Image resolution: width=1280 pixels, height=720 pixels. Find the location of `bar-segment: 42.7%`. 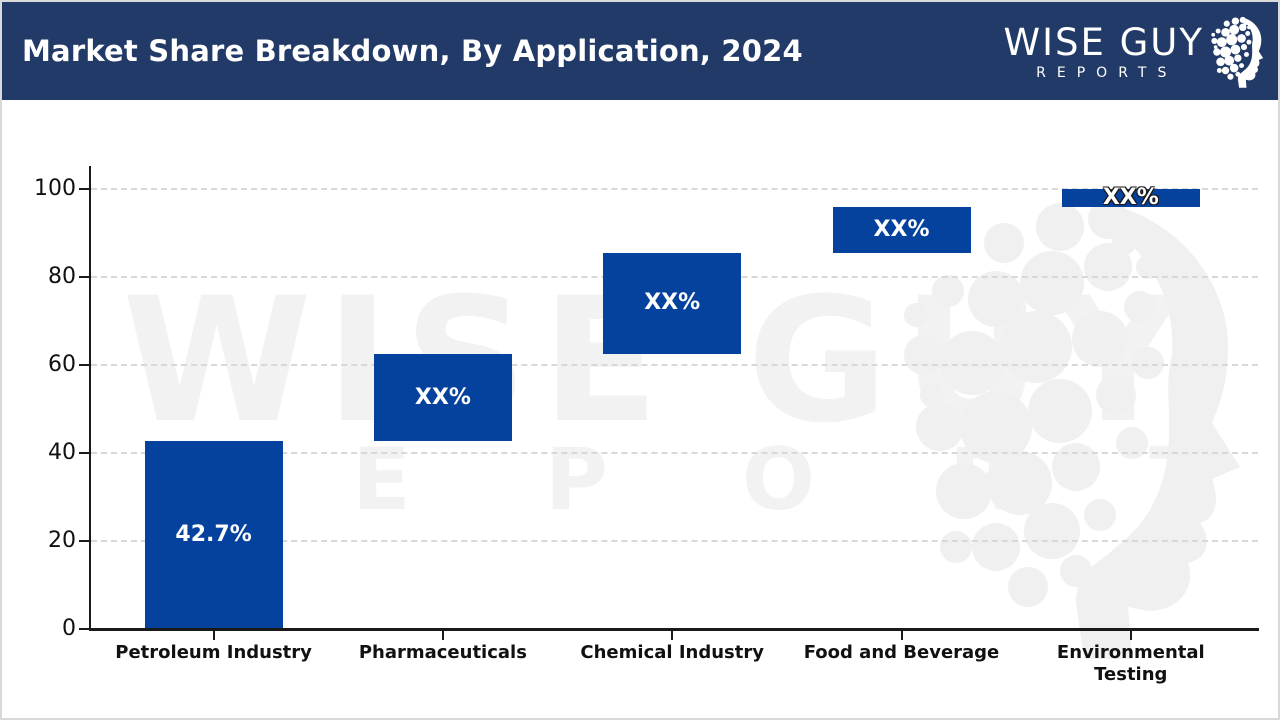

bar-segment: 42.7% is located at coordinates (213, 535).